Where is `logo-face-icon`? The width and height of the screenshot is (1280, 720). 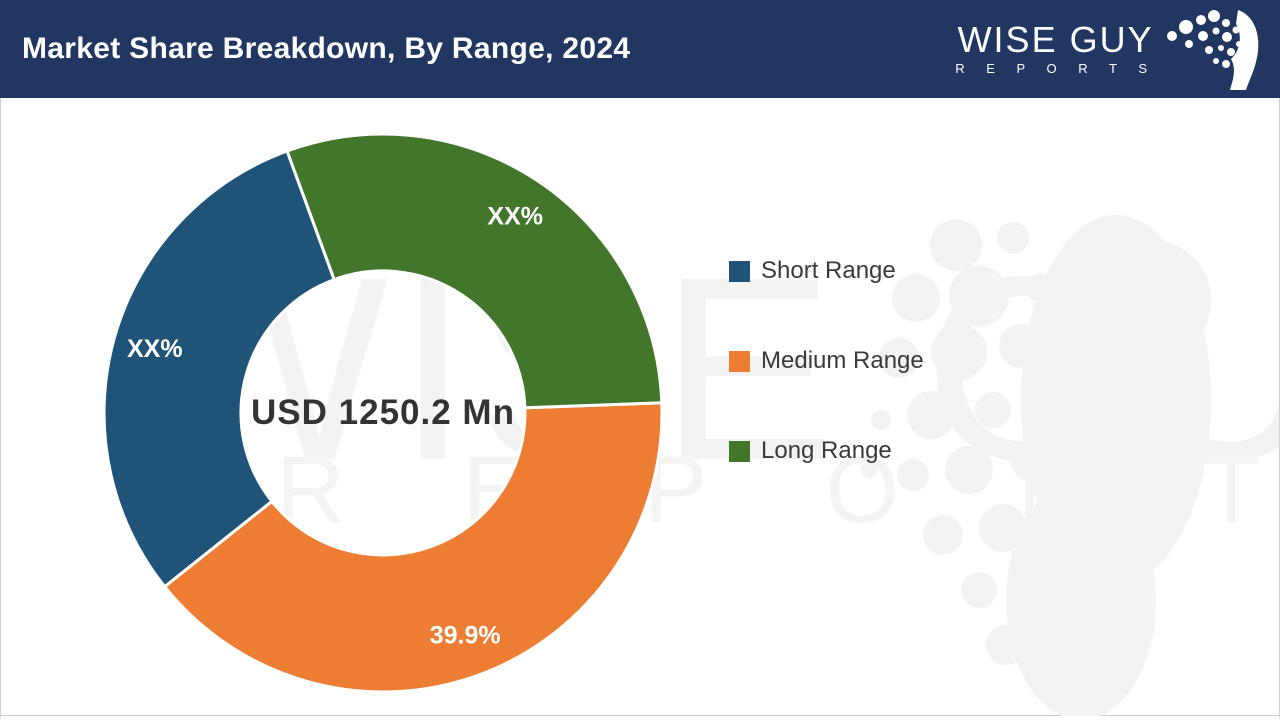 logo-face-icon is located at coordinates (1213, 50).